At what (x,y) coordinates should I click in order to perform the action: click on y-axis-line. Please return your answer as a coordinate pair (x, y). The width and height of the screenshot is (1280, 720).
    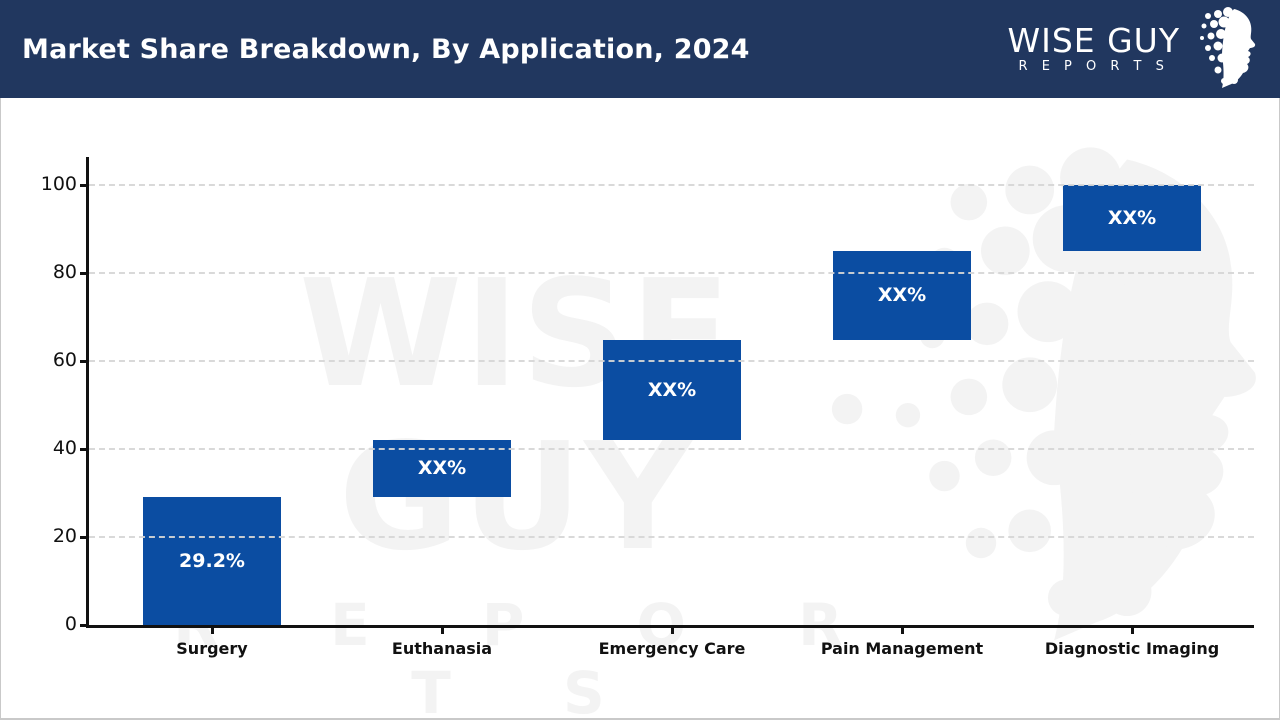
    Looking at the image, I should click on (87, 392).